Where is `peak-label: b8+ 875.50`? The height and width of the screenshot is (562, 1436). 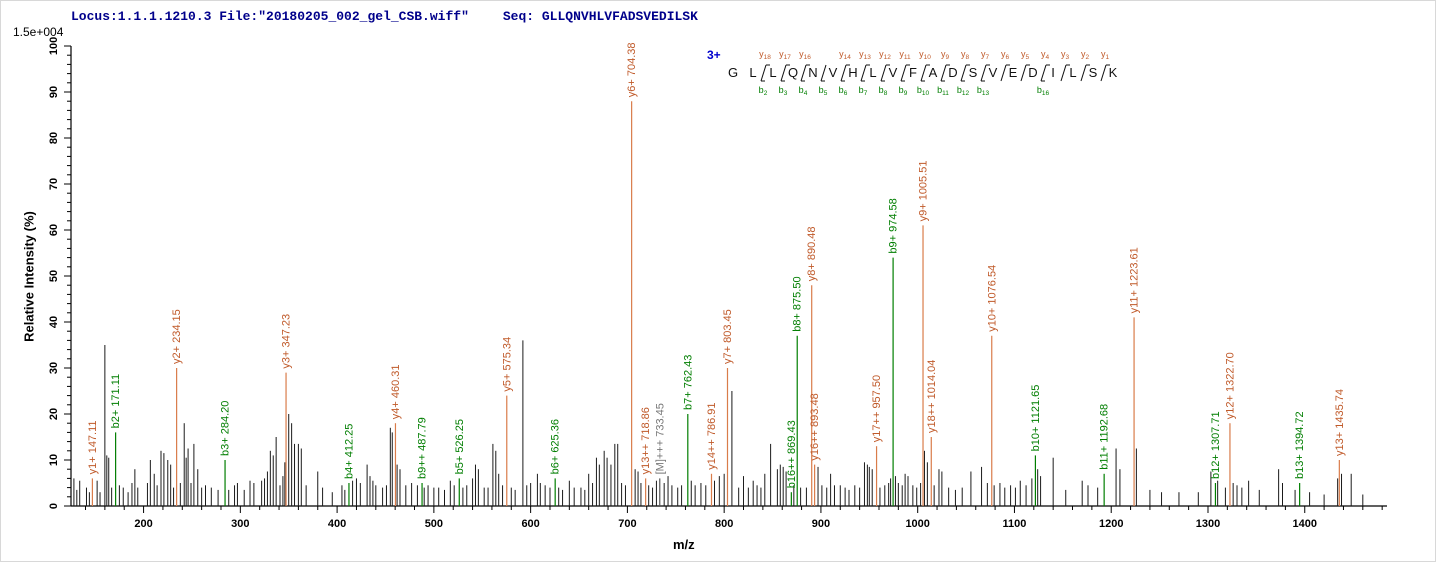
peak-label: b8+ 875.50 is located at coordinates (798, 303).